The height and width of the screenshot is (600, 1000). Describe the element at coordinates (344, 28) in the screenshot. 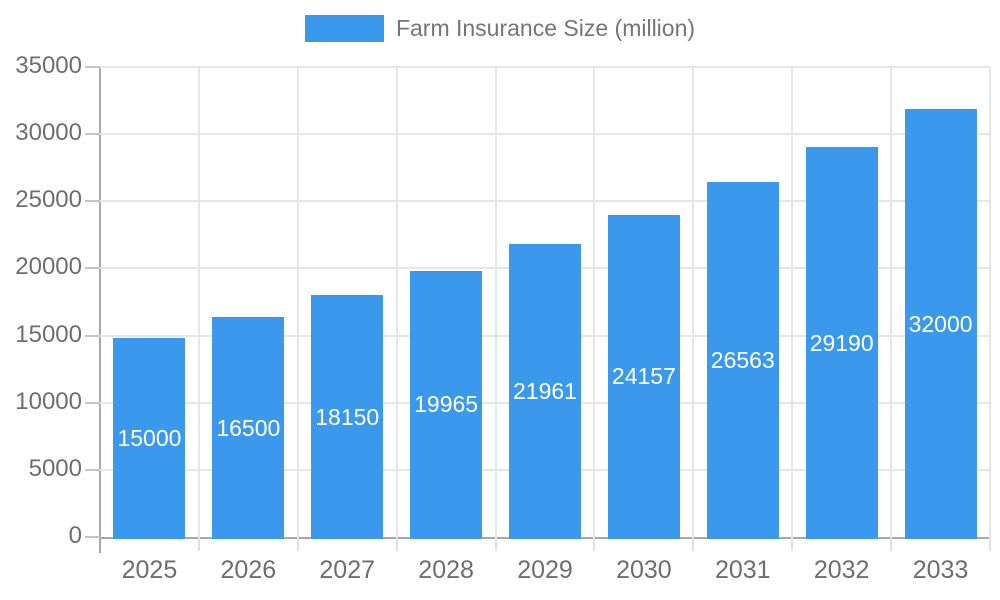

I see `legend-swatch-icon` at that location.